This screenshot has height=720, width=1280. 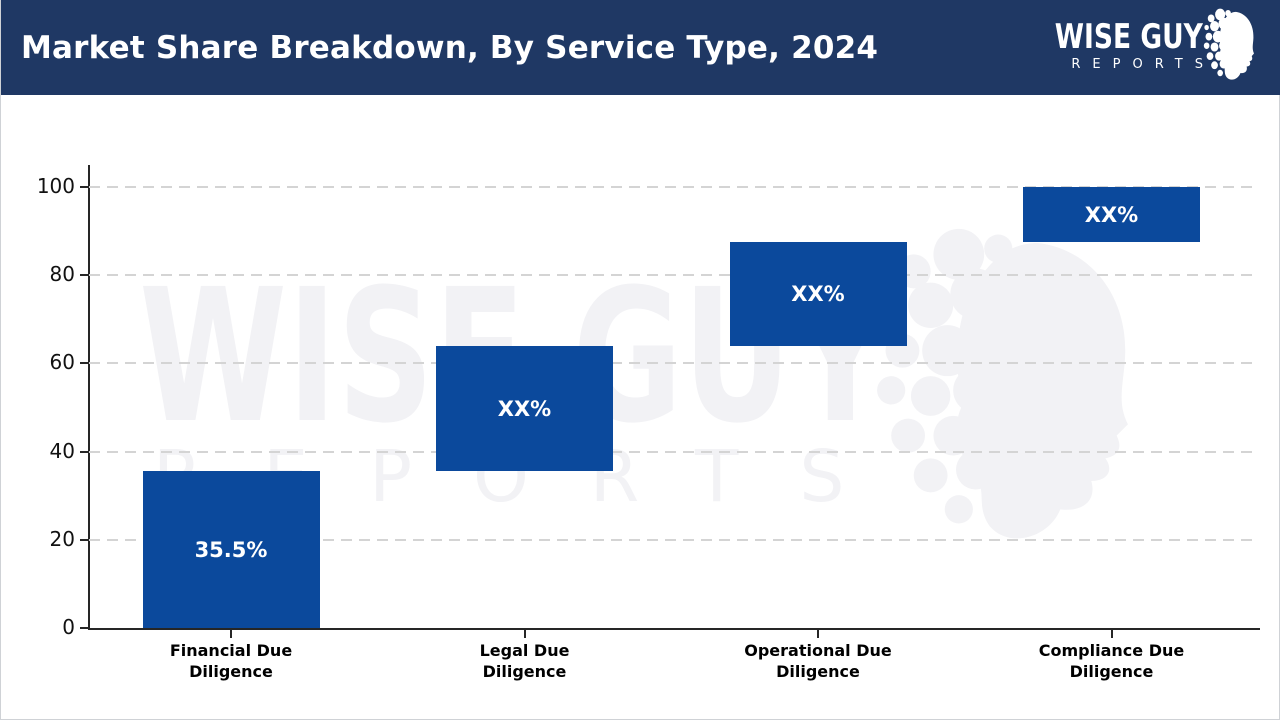 What do you see at coordinates (1128, 37) in the screenshot?
I see `logo-wiseguy-label: WISE GUY` at bounding box center [1128, 37].